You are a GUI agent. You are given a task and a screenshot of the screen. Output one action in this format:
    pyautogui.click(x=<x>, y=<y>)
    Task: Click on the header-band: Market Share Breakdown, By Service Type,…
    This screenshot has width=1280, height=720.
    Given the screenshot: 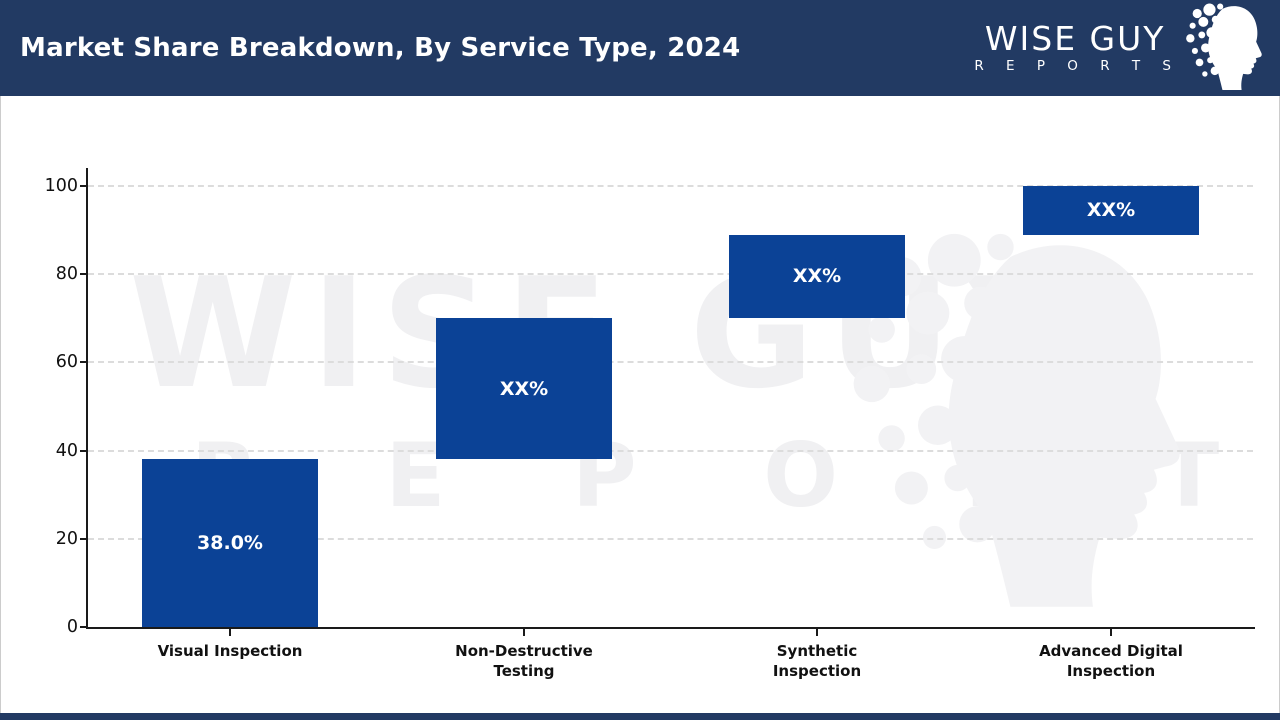 What is the action you would take?
    pyautogui.click(x=640, y=48)
    